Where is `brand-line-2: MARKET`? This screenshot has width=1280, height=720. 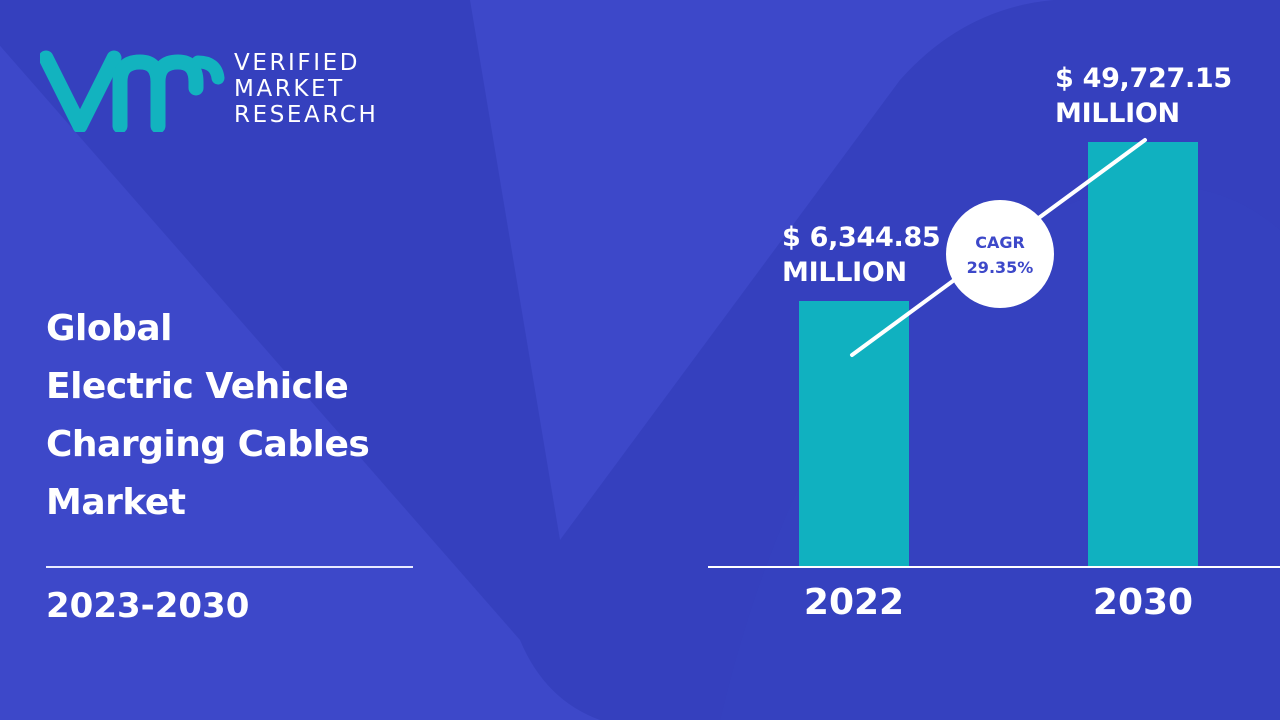 brand-line-2: MARKET is located at coordinates (289, 89).